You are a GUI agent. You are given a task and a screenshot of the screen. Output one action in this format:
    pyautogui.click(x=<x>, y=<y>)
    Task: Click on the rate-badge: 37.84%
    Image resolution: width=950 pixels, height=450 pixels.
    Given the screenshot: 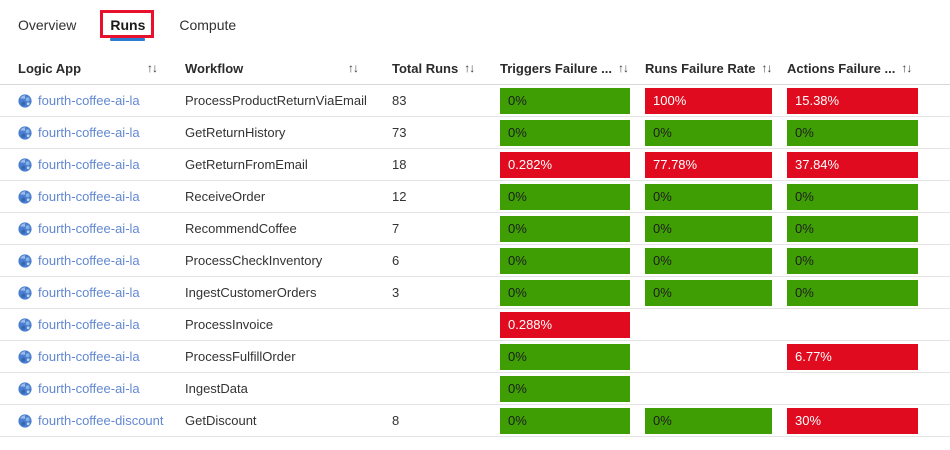 What is the action you would take?
    pyautogui.click(x=852, y=164)
    